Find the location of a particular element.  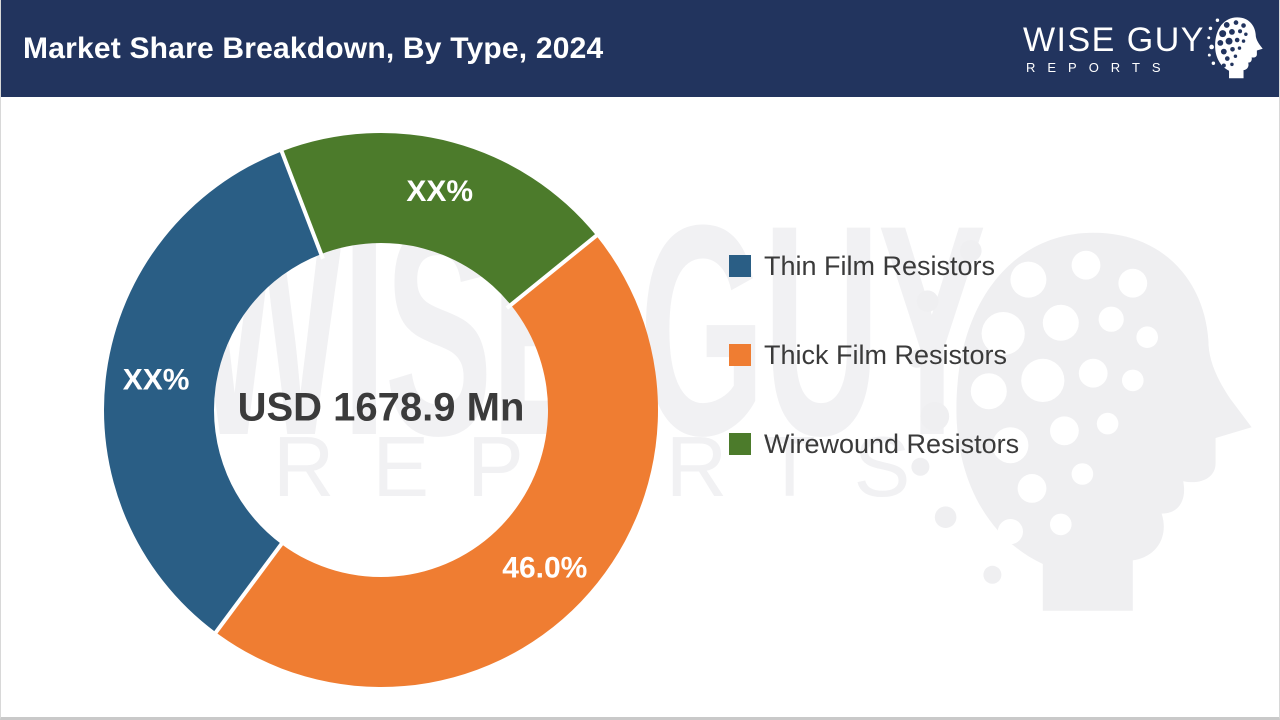

wise-guy-logo: WISE GUY REPORTS is located at coordinates (1144, 49).